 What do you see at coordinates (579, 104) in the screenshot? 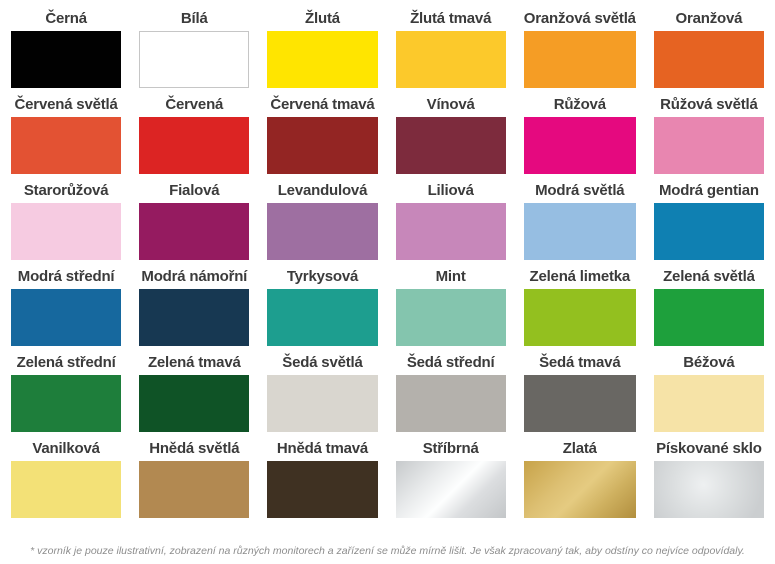
I see `swatch-label: Růžová` at bounding box center [579, 104].